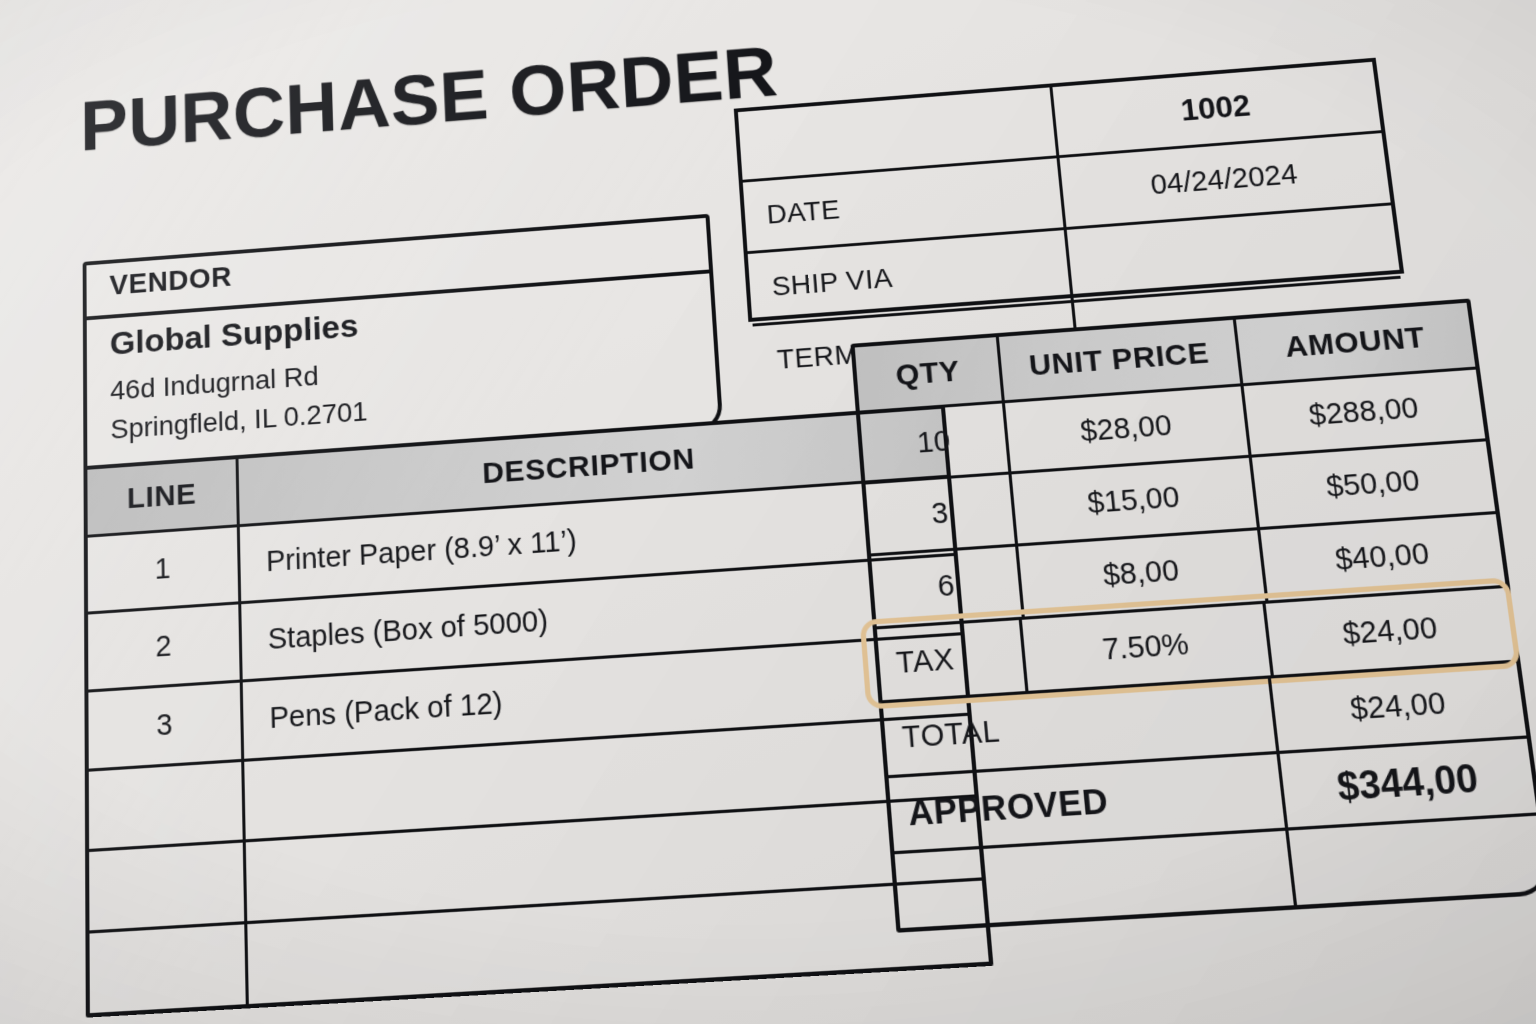 The width and height of the screenshot is (1536, 1024). Describe the element at coordinates (941, 514) in the screenshot. I see `cell-qty: 3` at that location.